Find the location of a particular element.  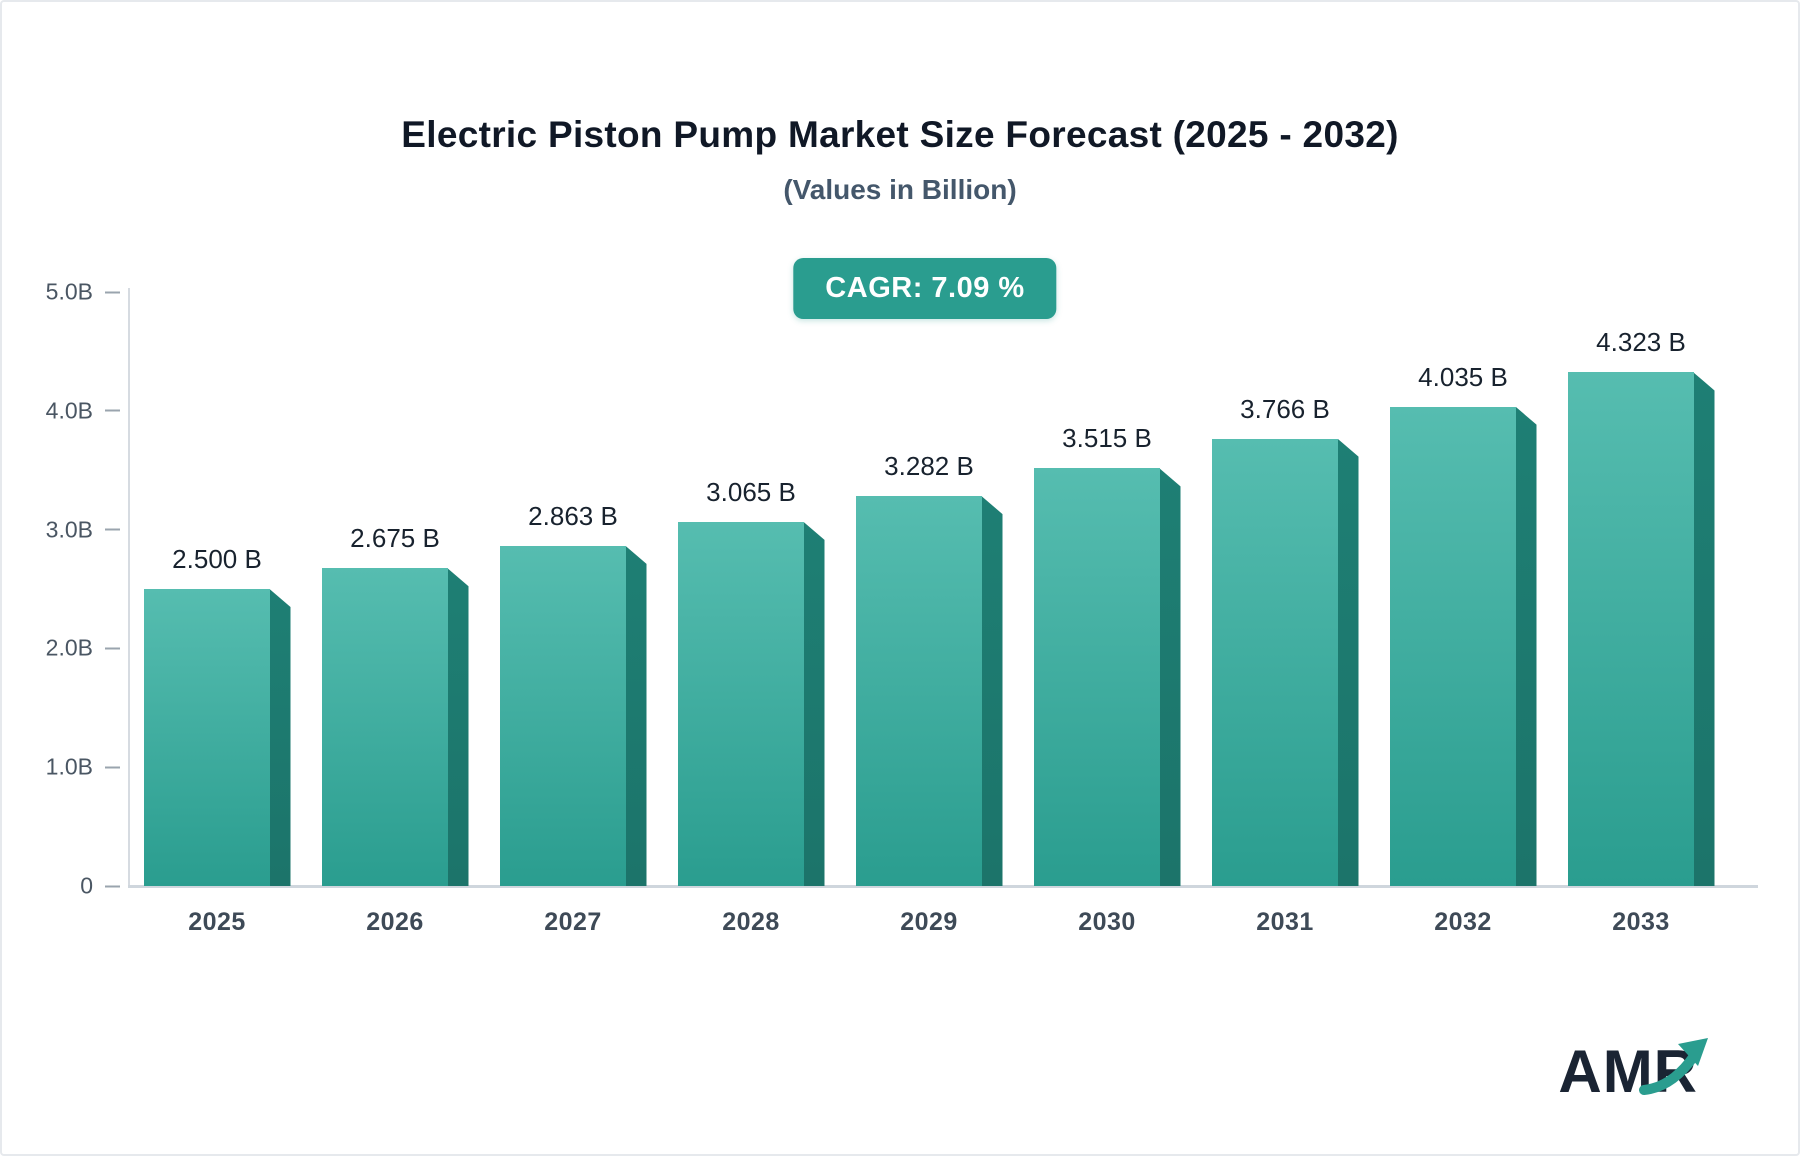

y-axis-tick: 5.0B is located at coordinates (64, 292).